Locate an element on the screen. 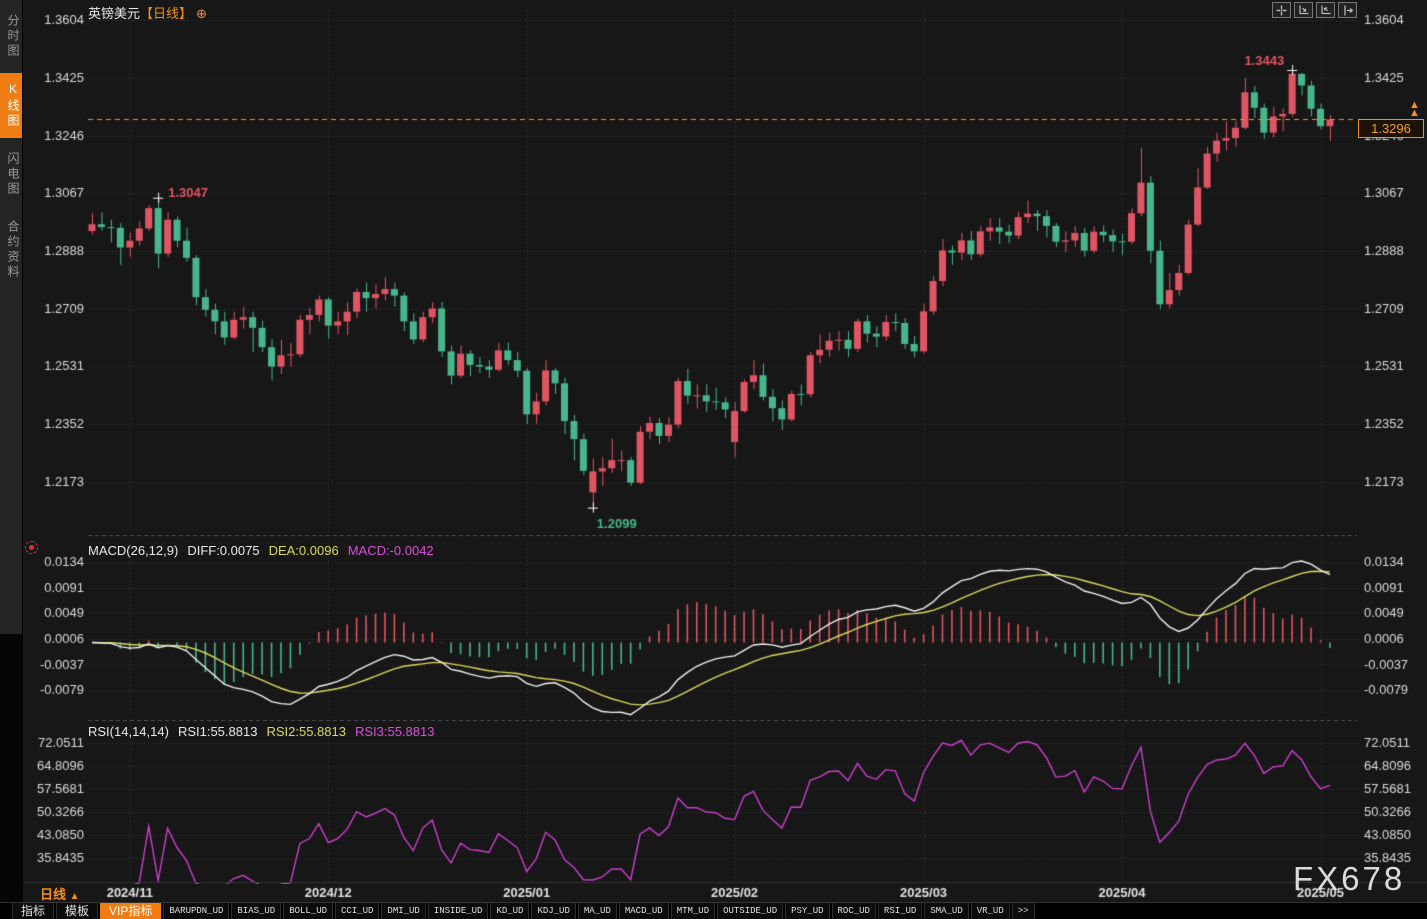 The image size is (1427, 919). sidebar-item-contract-info: 合约资料 is located at coordinates (13, 250).